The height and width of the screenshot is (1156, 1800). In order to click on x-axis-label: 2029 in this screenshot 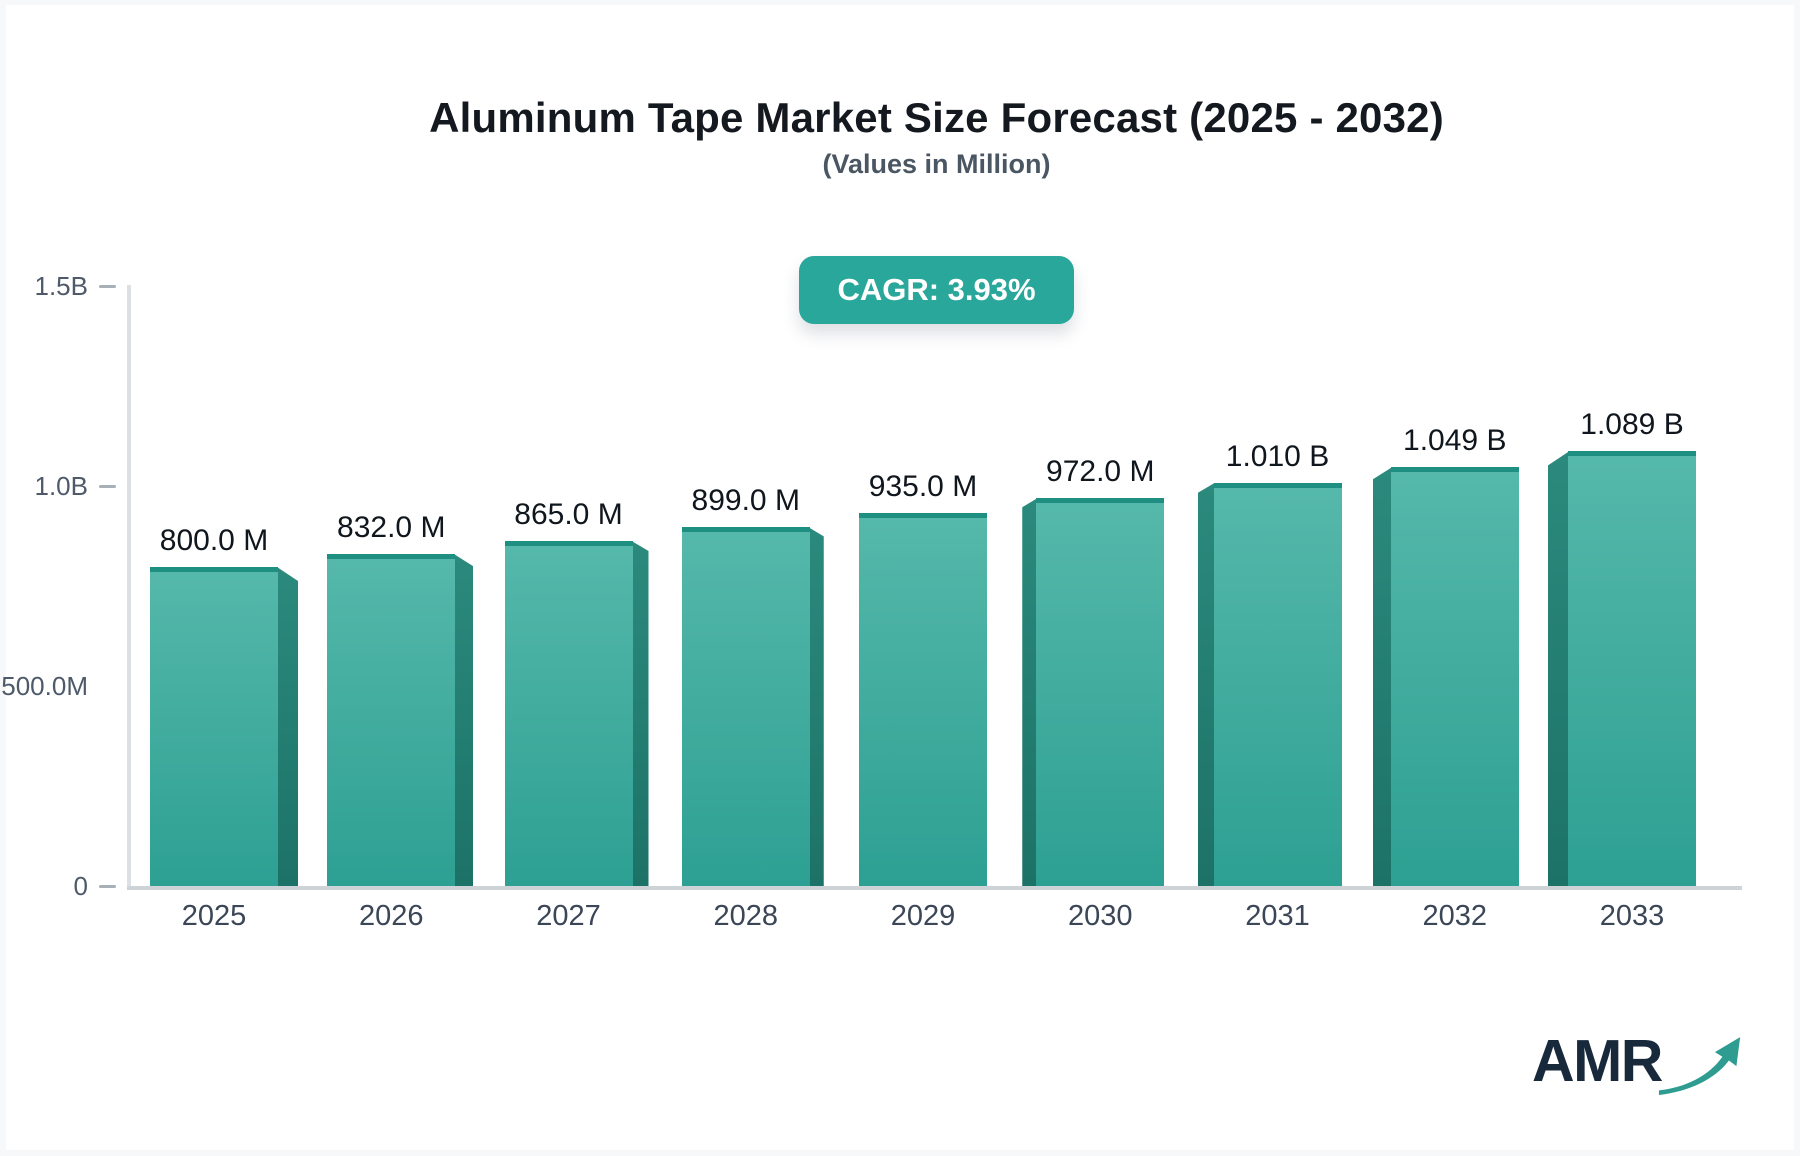, I will do `click(923, 916)`.